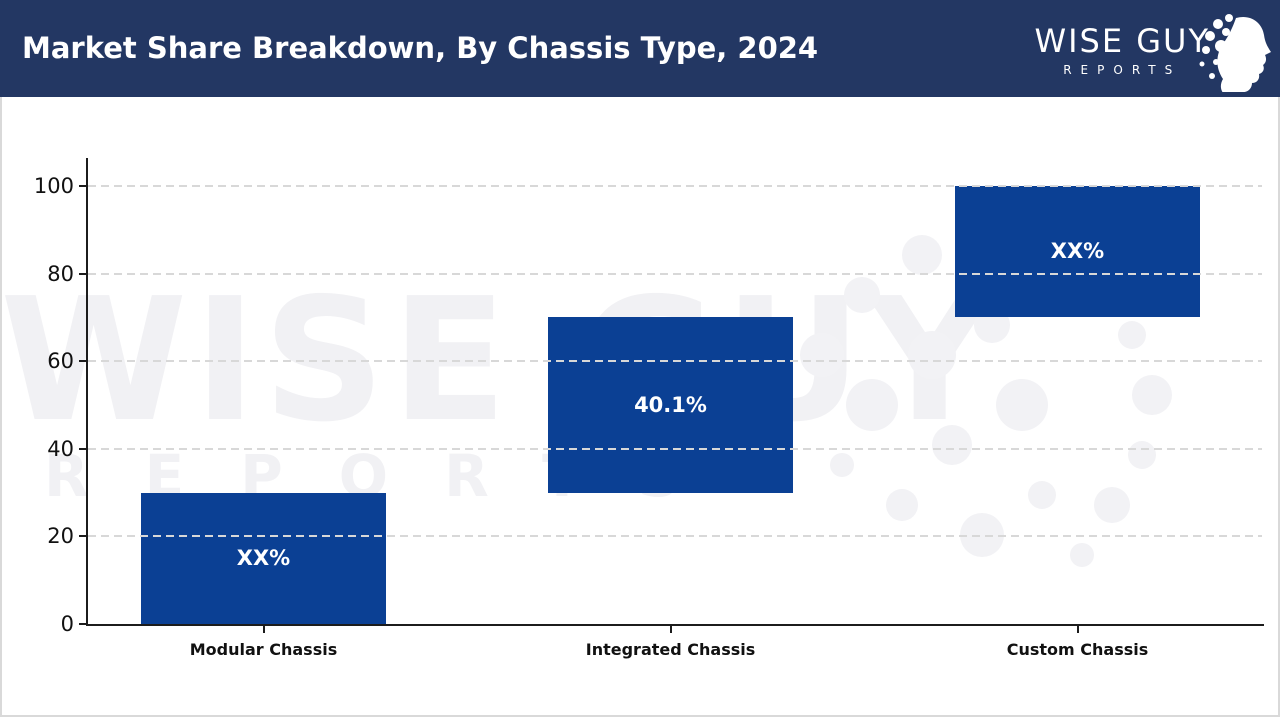 This screenshot has height=720, width=1280. I want to click on x-category-label: Custom Chassis, so click(1077, 649).